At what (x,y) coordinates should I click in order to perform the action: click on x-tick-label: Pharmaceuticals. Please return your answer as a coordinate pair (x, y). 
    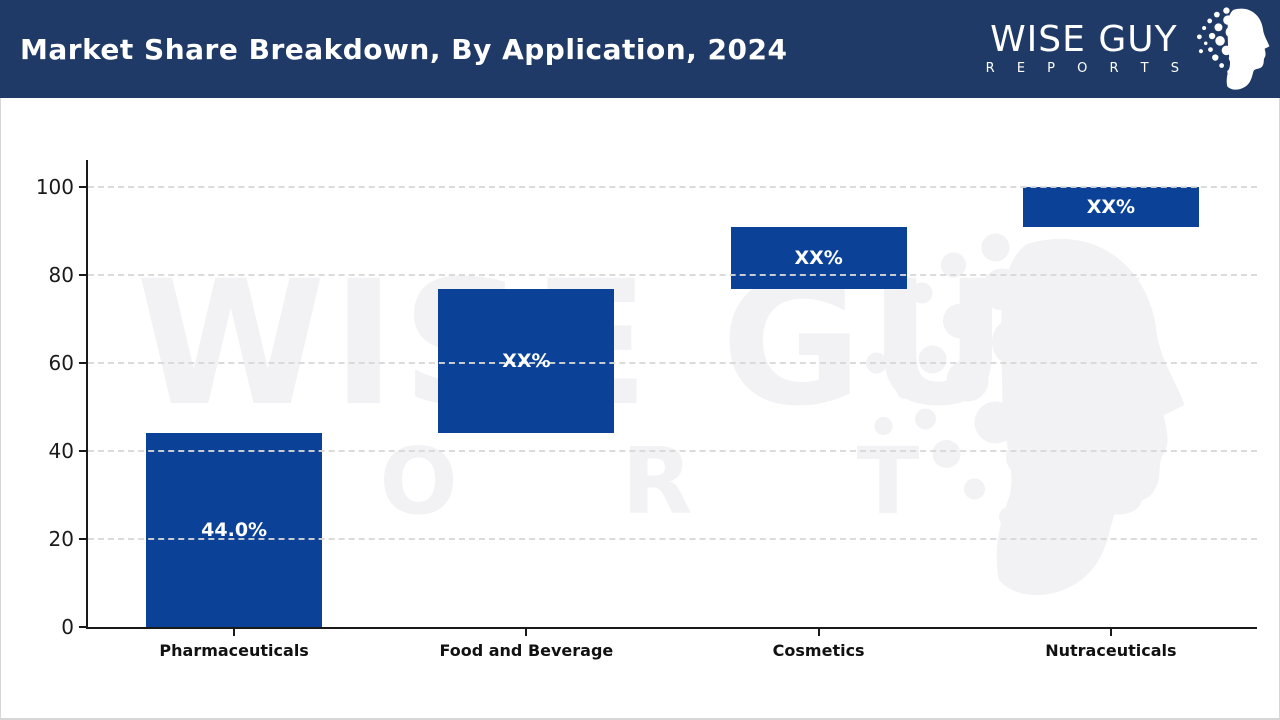
    Looking at the image, I should click on (234, 650).